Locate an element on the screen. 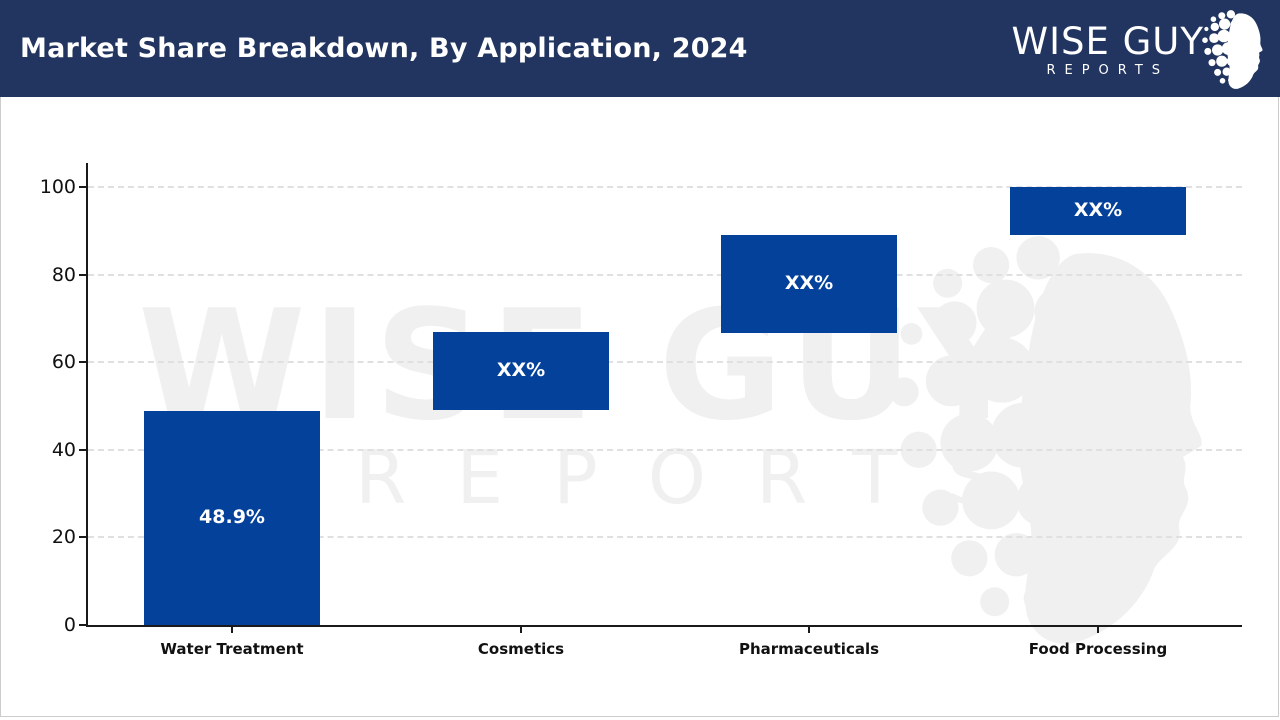  y-axis-tick-label: 100 is located at coordinates (57, 187).